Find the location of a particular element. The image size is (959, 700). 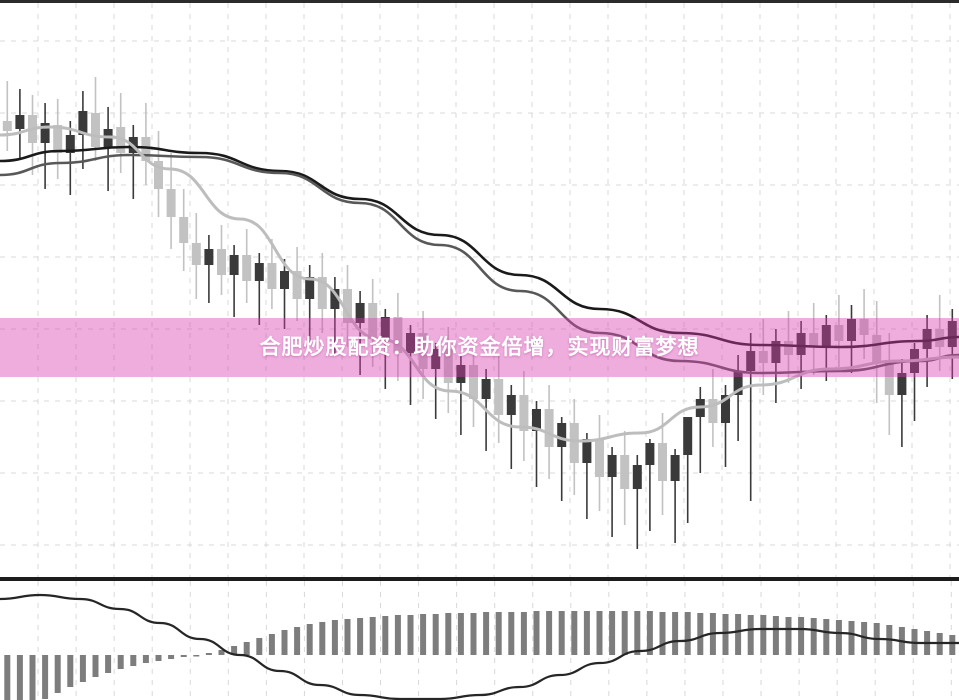

promo-banner: 合肥炒股配资：助你资金倍增，实现财富梦想 is located at coordinates (479, 347).